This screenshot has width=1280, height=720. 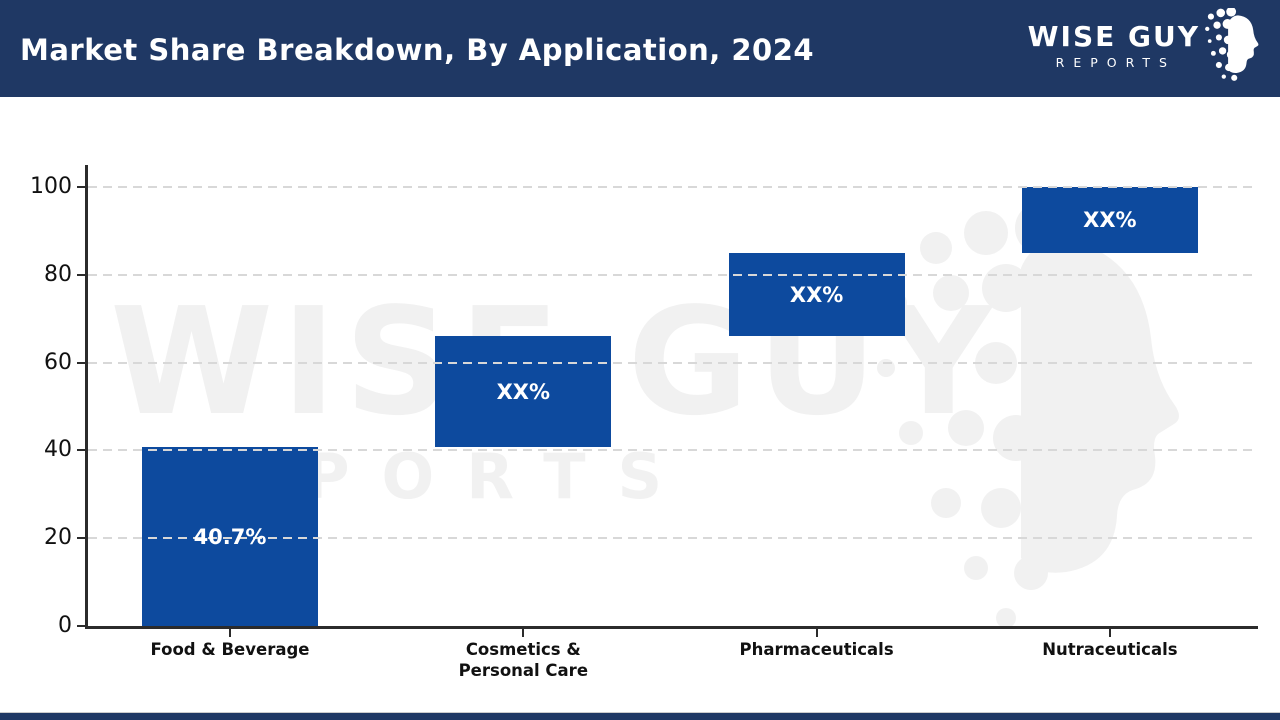 I want to click on bar-nutraceuticals, so click(x=1109, y=220).